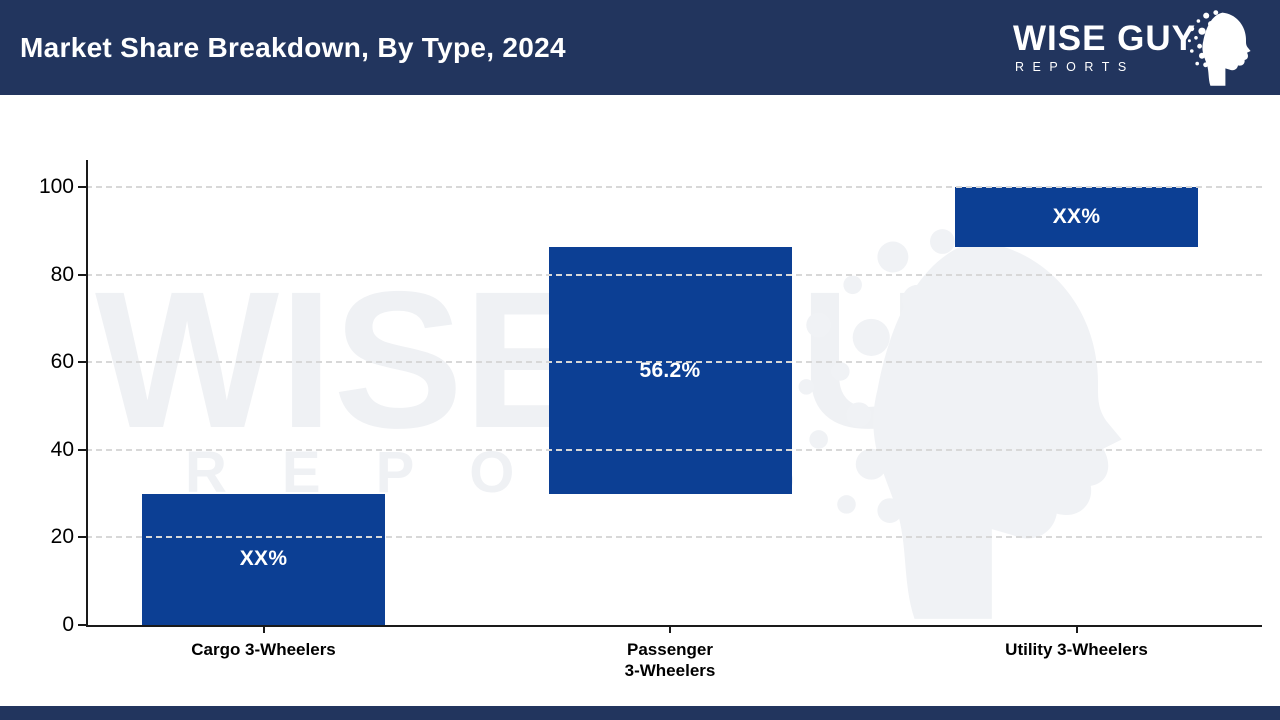 This screenshot has width=1280, height=720. What do you see at coordinates (670, 660) in the screenshot?
I see `x-category-label: Passenger 3-Wheelers` at bounding box center [670, 660].